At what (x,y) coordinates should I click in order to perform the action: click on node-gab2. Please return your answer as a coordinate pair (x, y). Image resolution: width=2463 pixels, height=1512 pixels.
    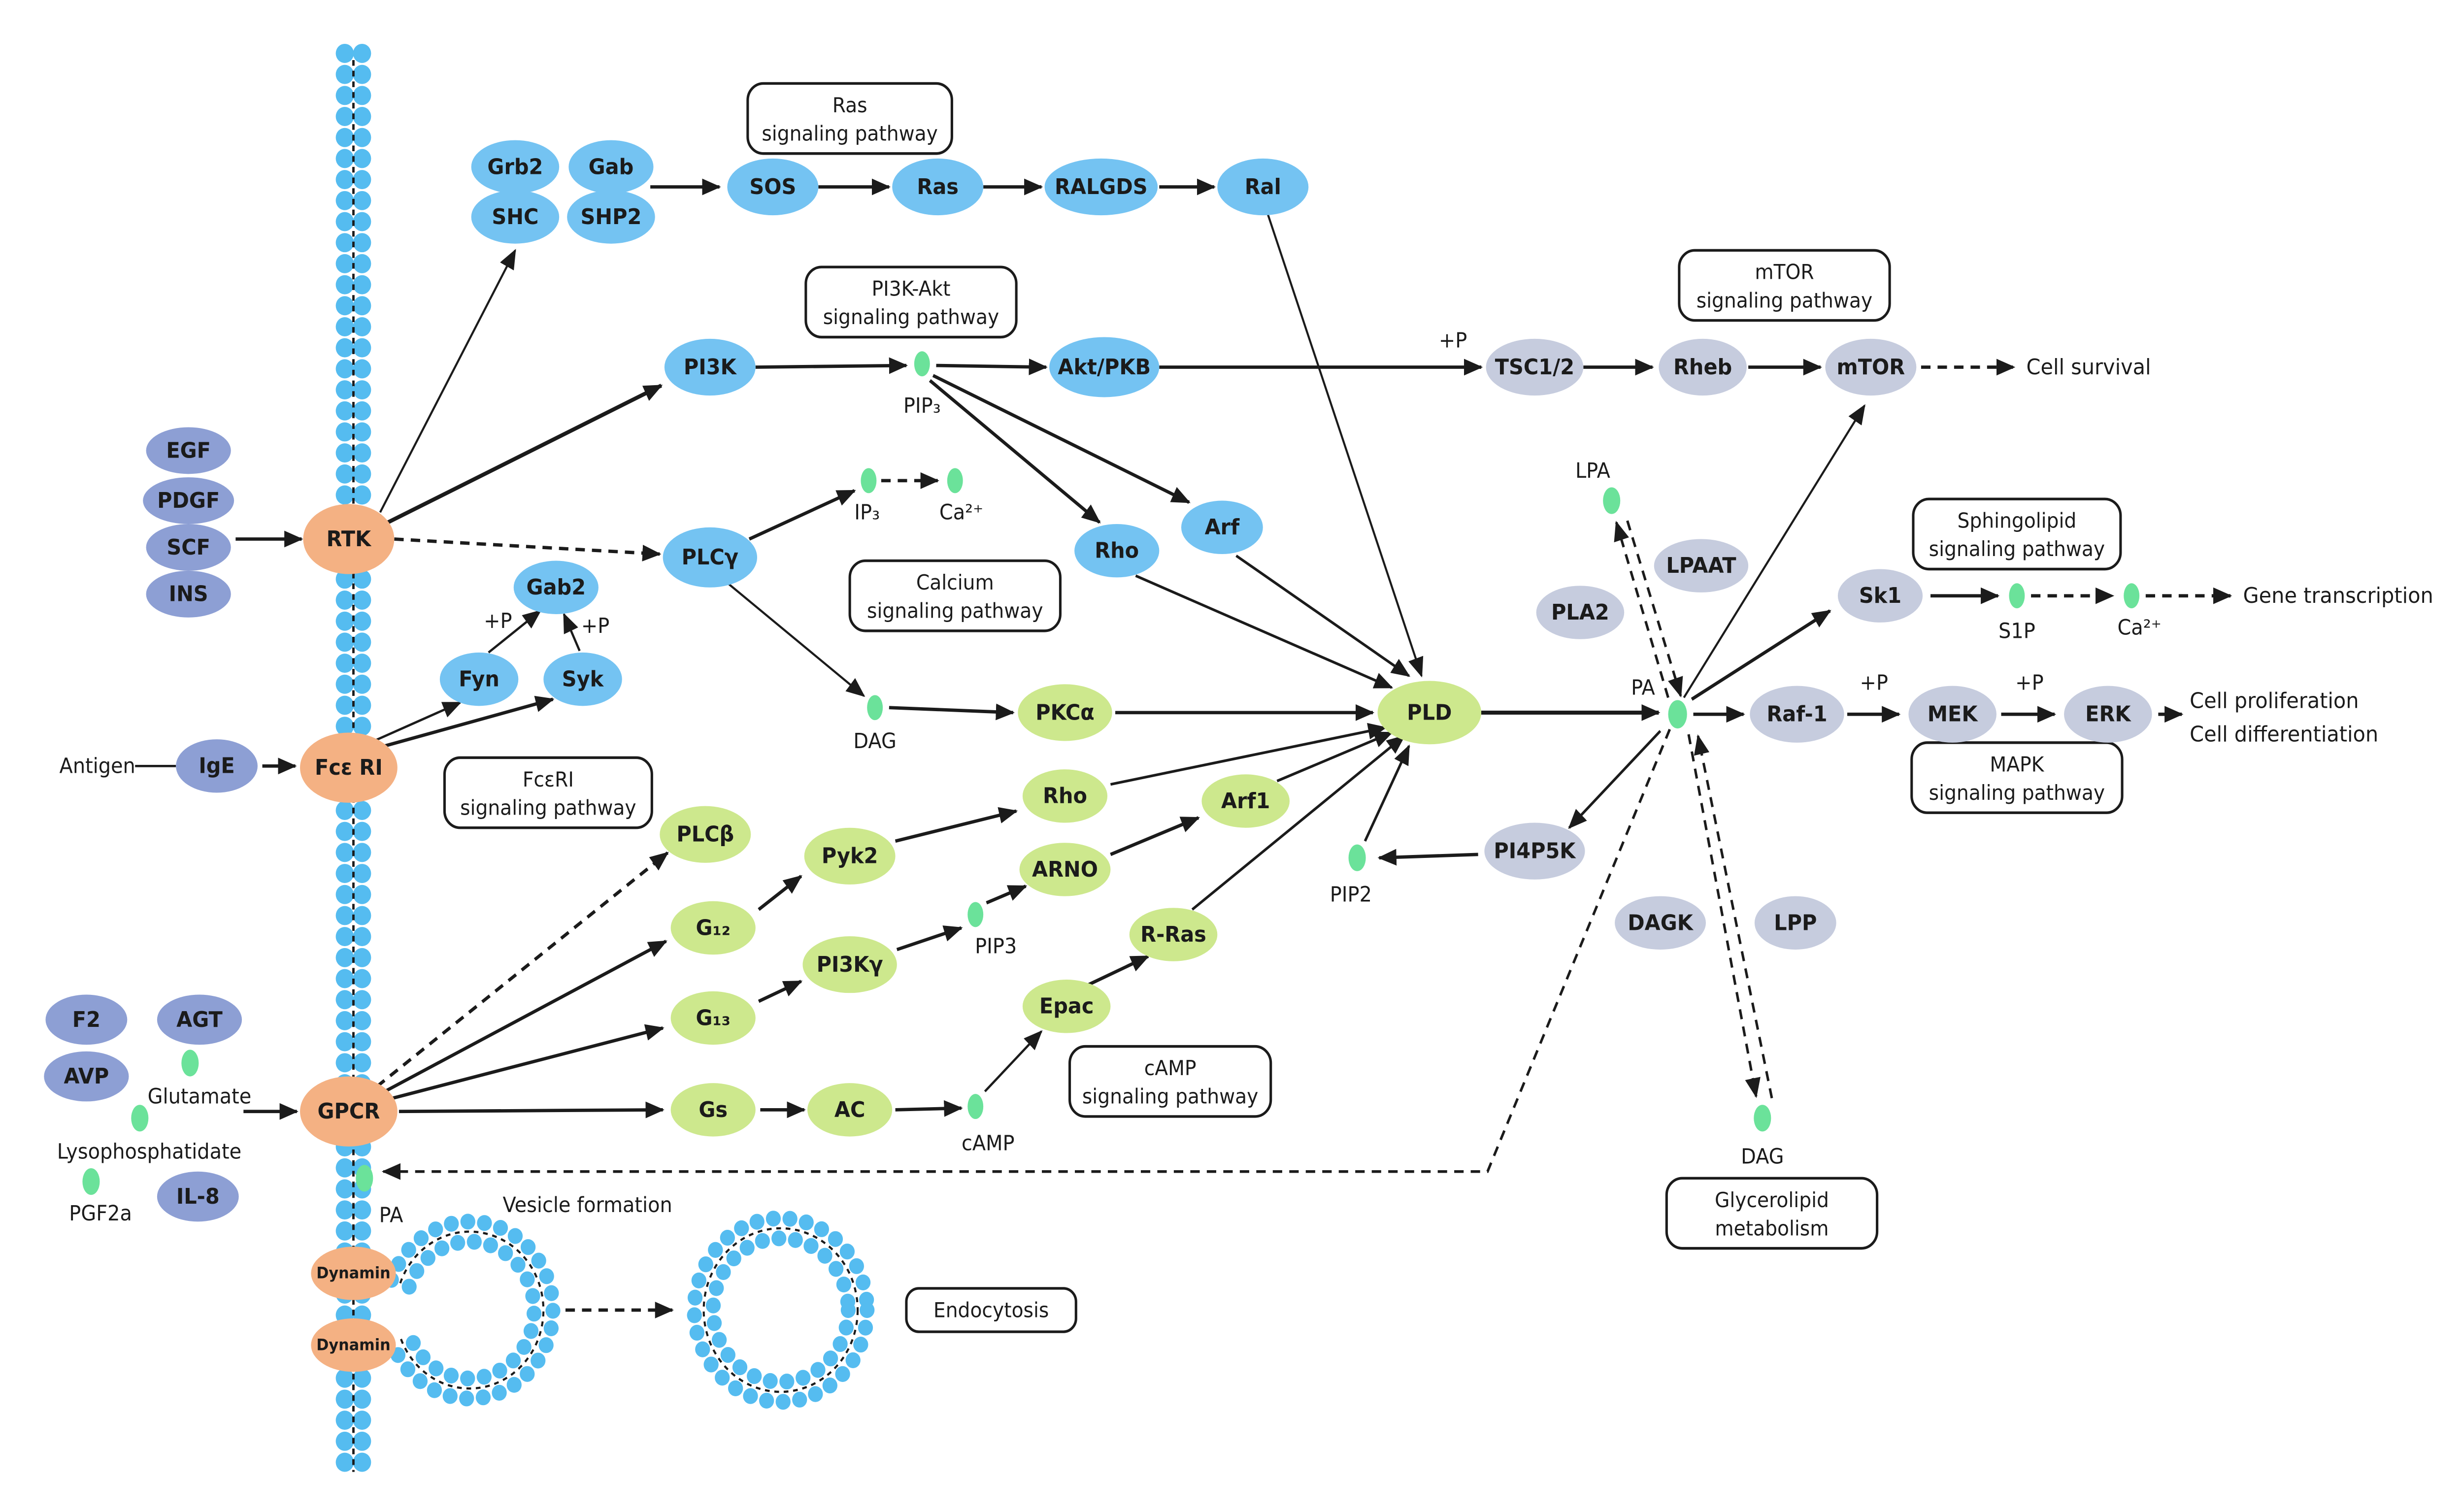
    Looking at the image, I should click on (556, 587).